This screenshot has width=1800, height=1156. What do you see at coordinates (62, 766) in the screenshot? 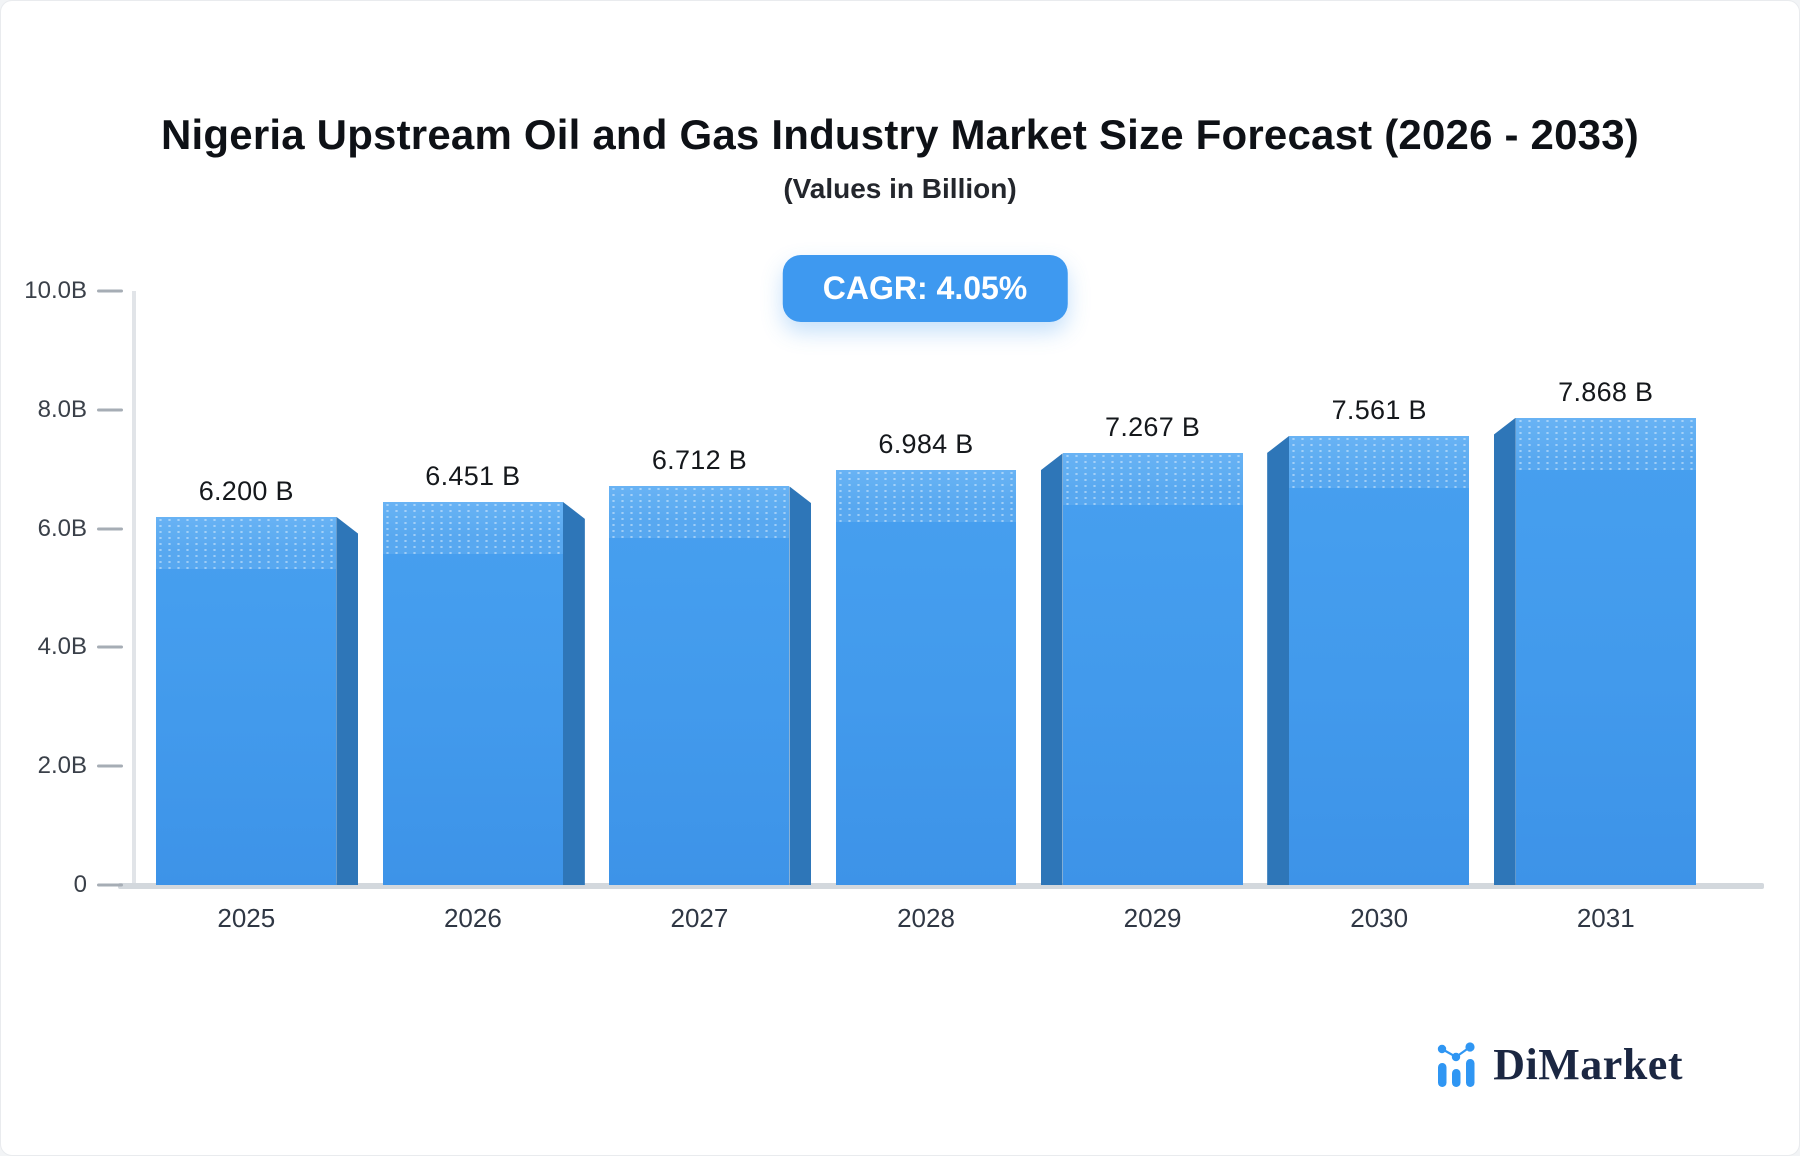
I see `y-tick-label: 2.0B` at bounding box center [62, 766].